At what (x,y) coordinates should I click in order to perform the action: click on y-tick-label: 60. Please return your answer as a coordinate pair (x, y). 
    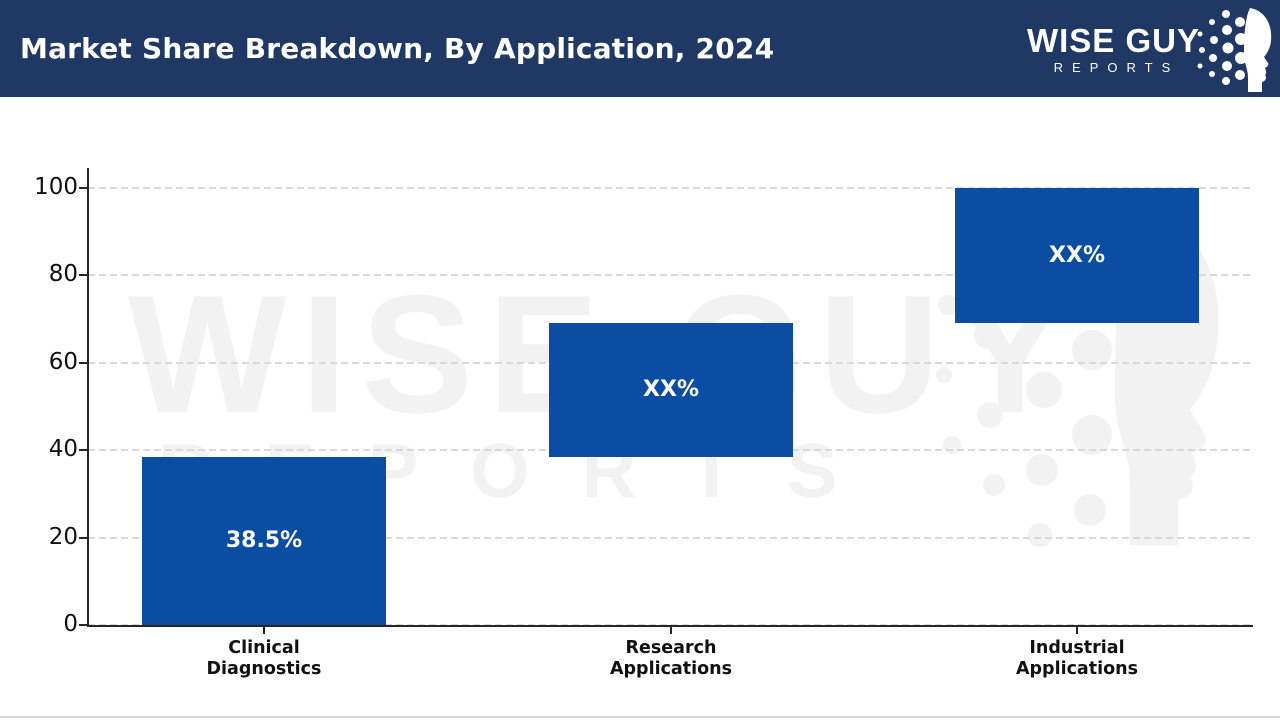
    Looking at the image, I should click on (63, 361).